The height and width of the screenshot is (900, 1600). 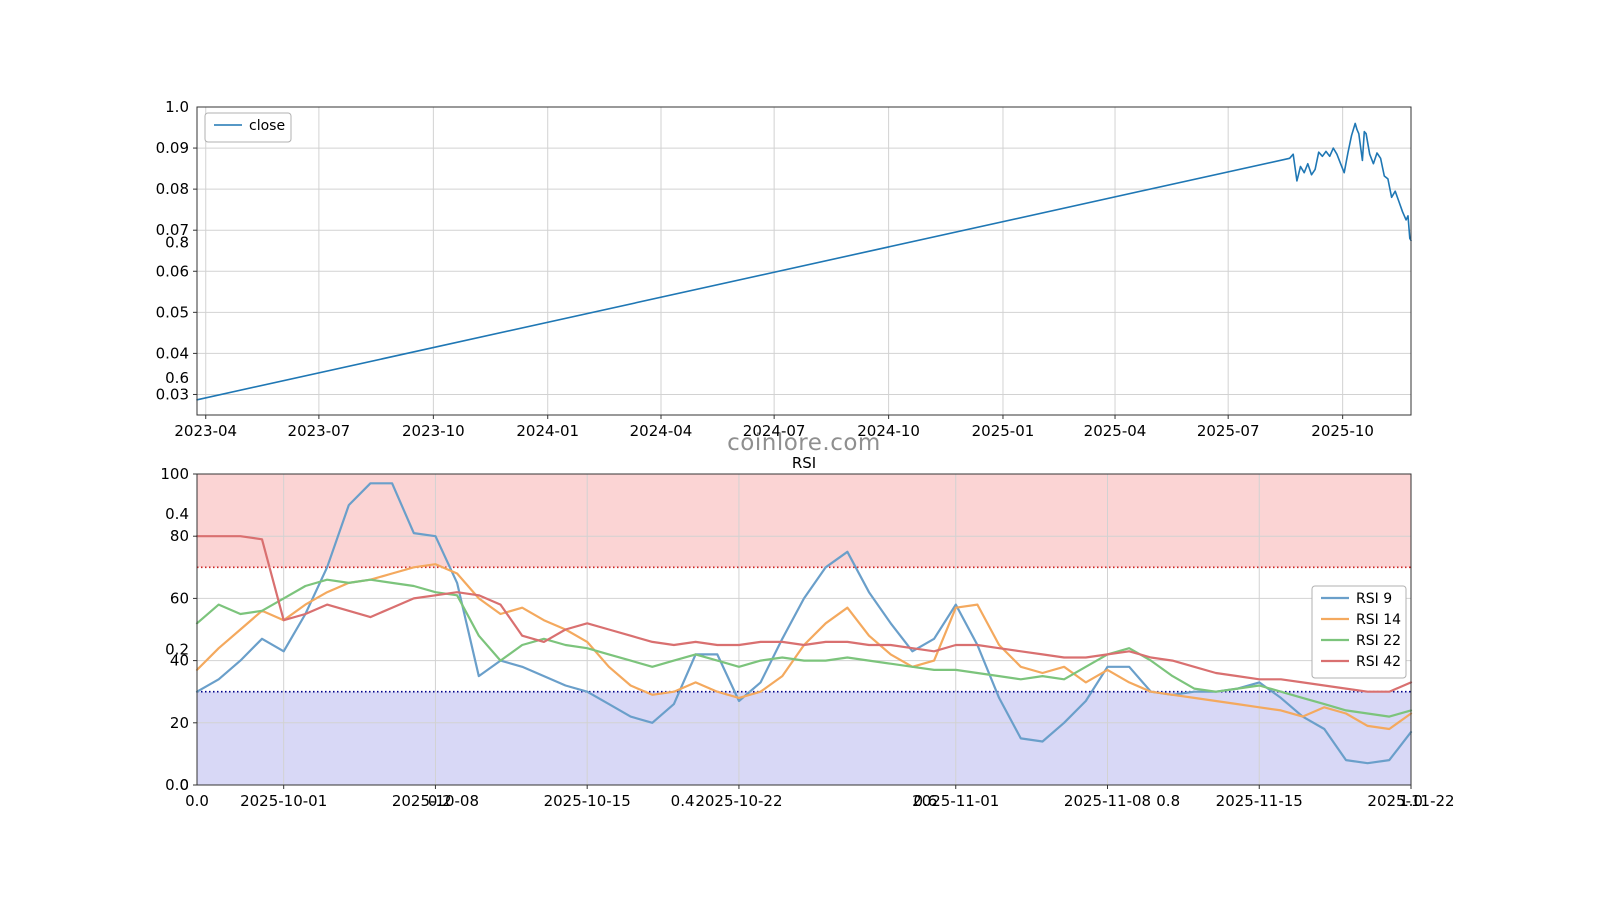 What do you see at coordinates (547, 431) in the screenshot?
I see `tick-label: 2024-01` at bounding box center [547, 431].